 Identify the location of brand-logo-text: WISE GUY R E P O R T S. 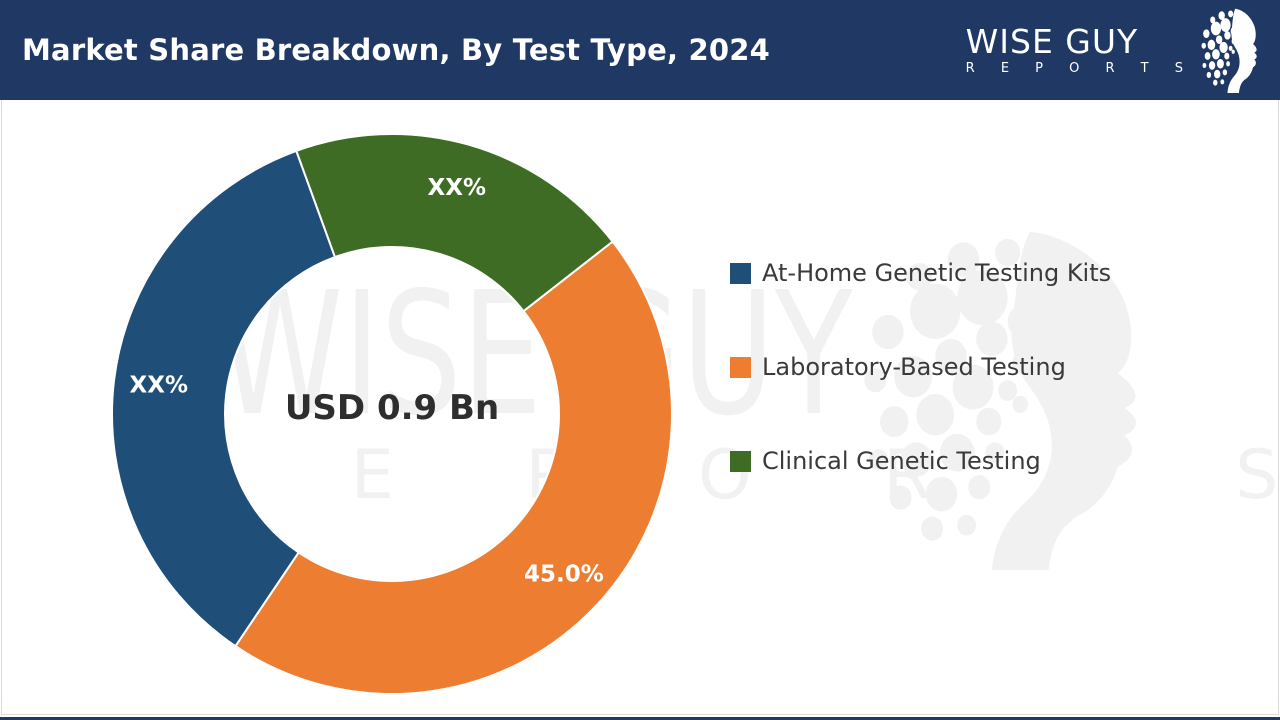
(1080, 50).